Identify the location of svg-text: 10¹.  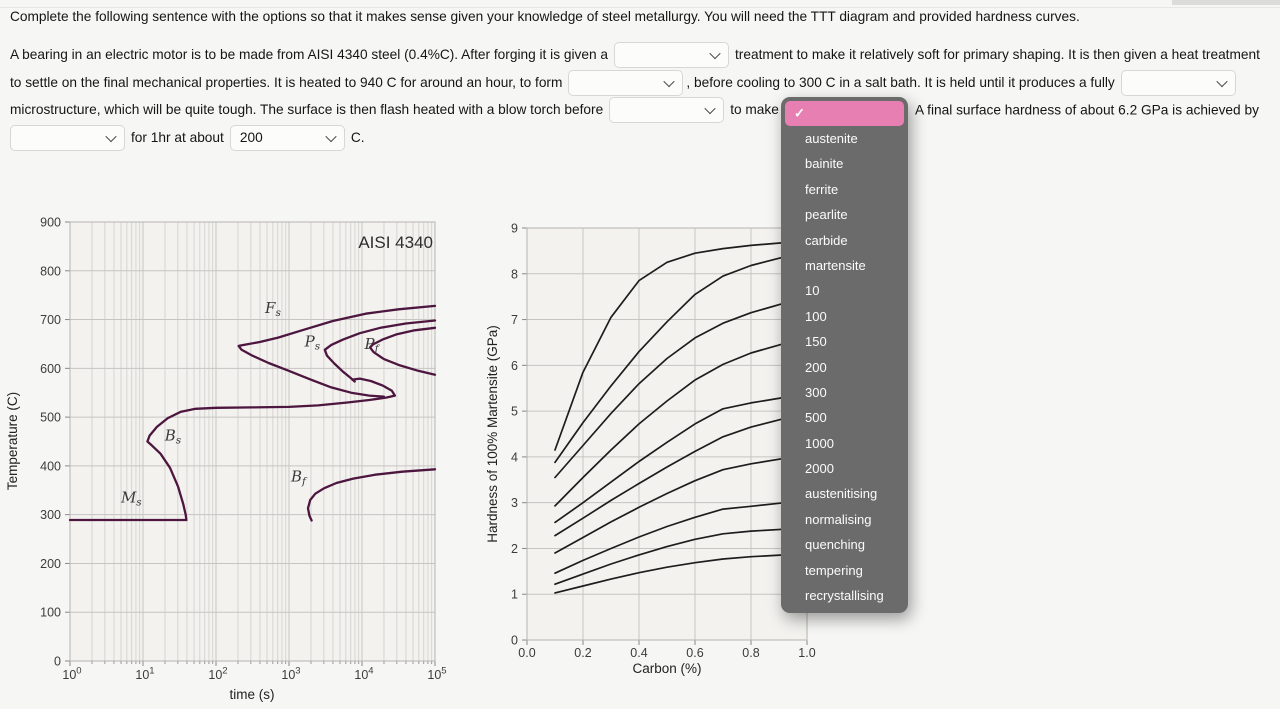
(144, 674).